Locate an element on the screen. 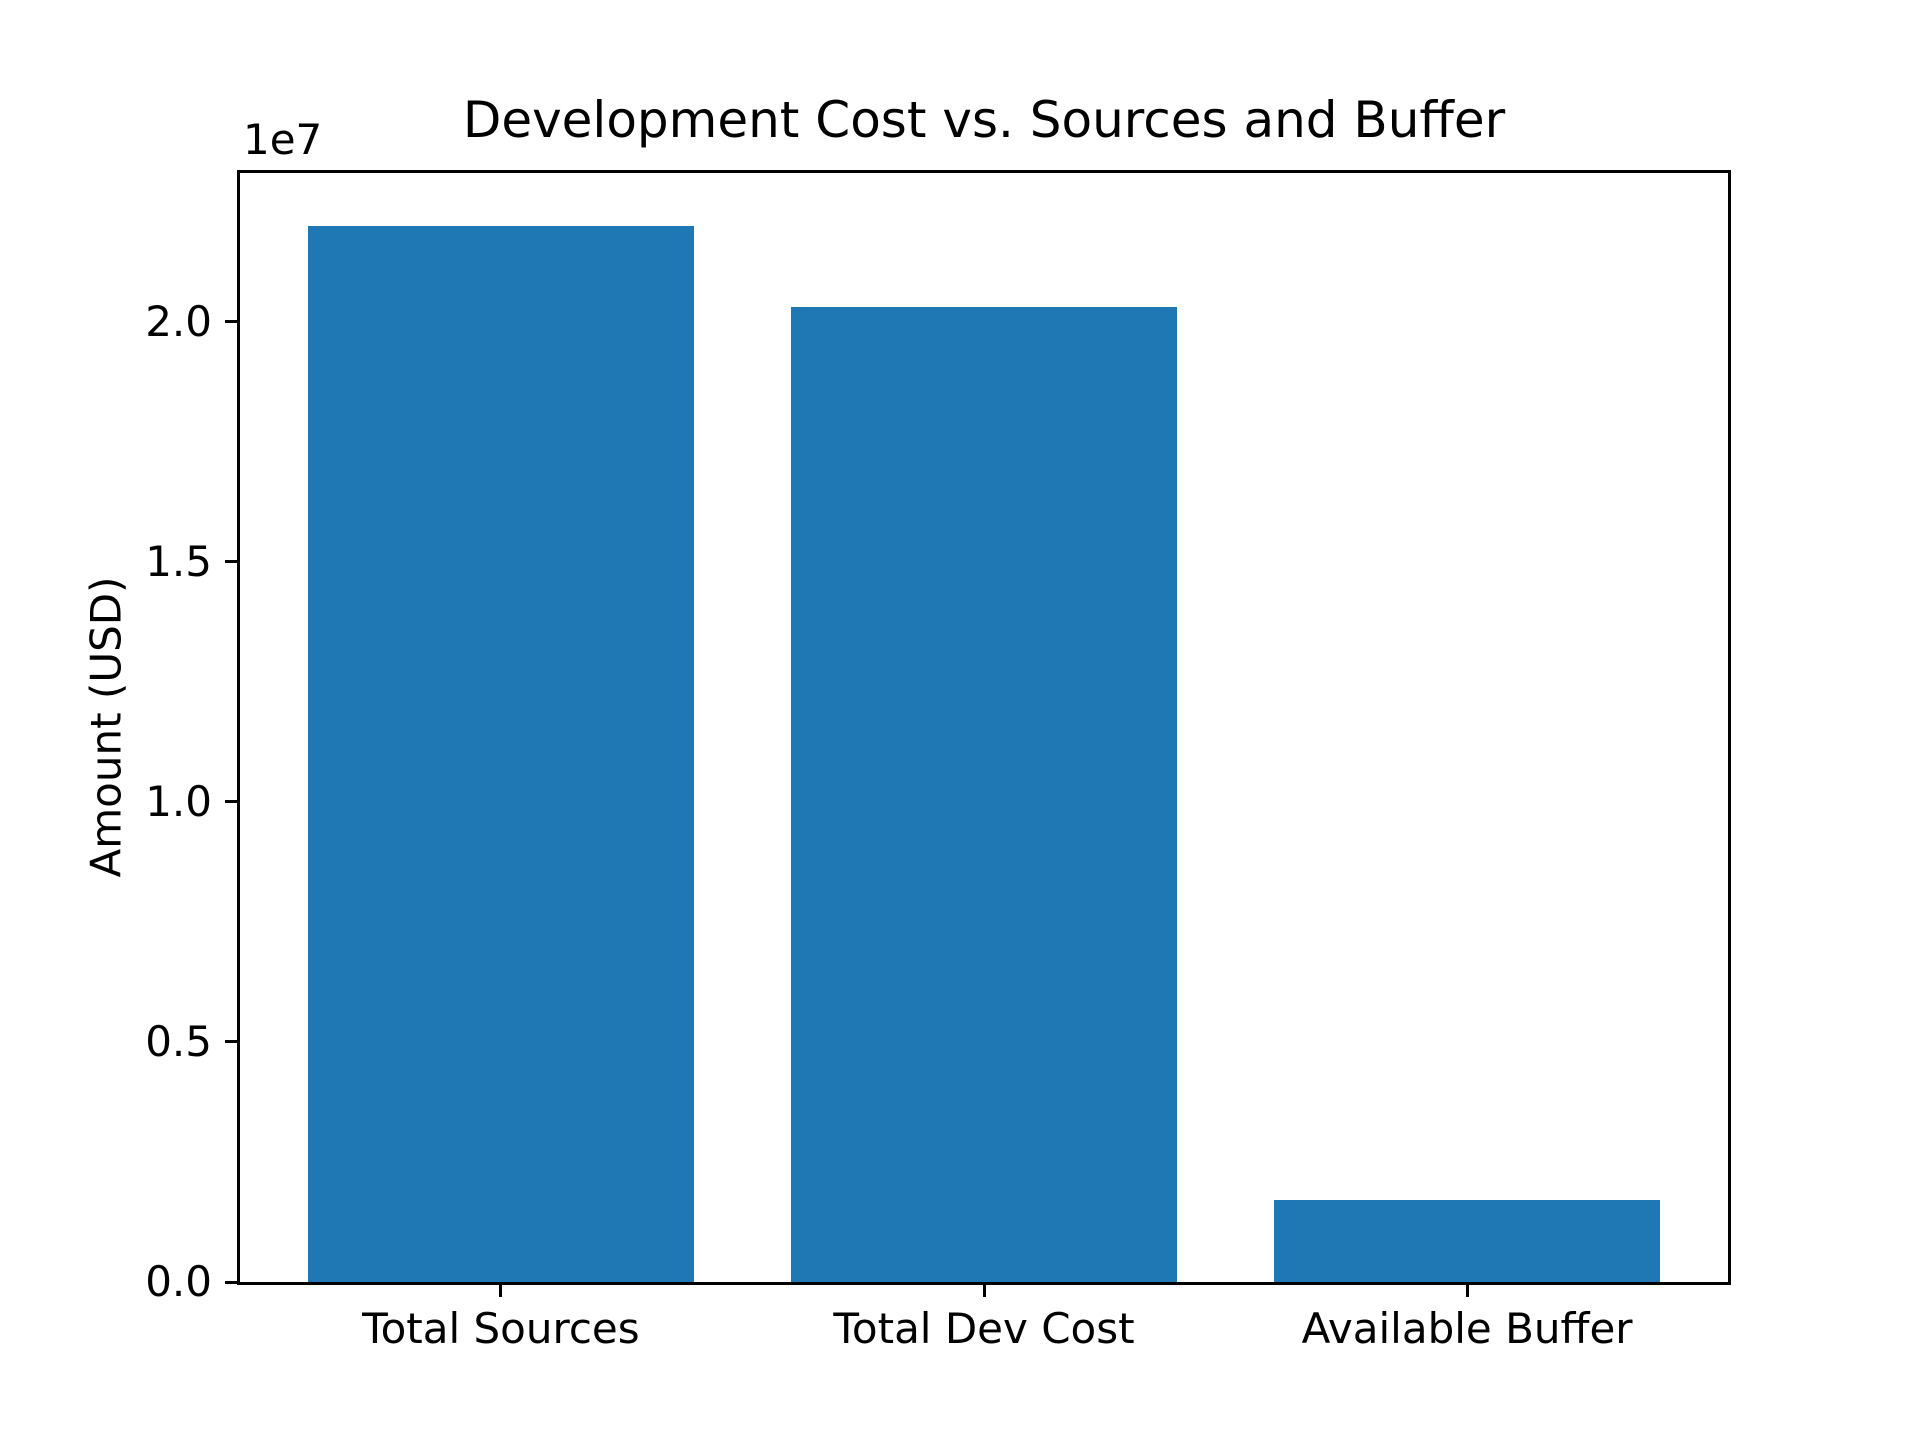 The height and width of the screenshot is (1440, 1920). bar-total-sources is located at coordinates (501, 753).